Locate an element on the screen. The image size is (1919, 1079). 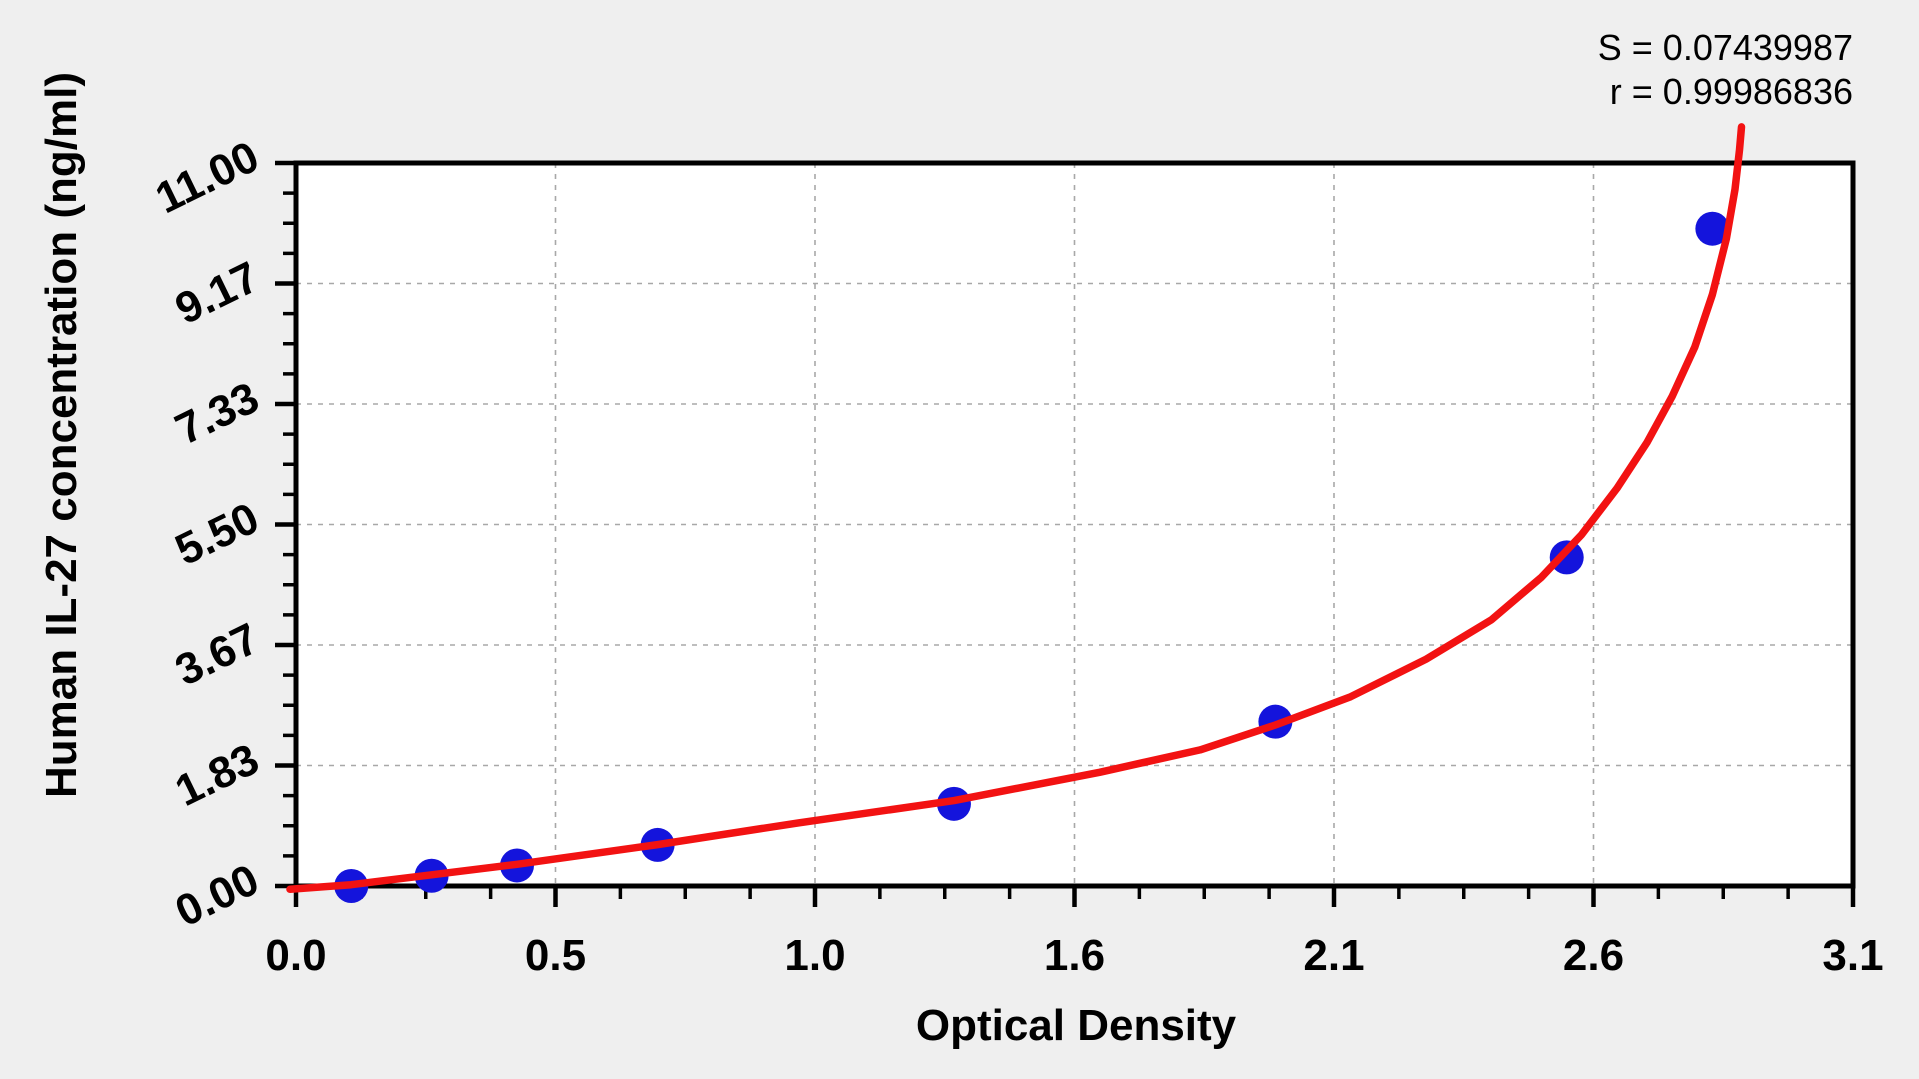
x-tick-label: 2.1 is located at coordinates (1333, 955).